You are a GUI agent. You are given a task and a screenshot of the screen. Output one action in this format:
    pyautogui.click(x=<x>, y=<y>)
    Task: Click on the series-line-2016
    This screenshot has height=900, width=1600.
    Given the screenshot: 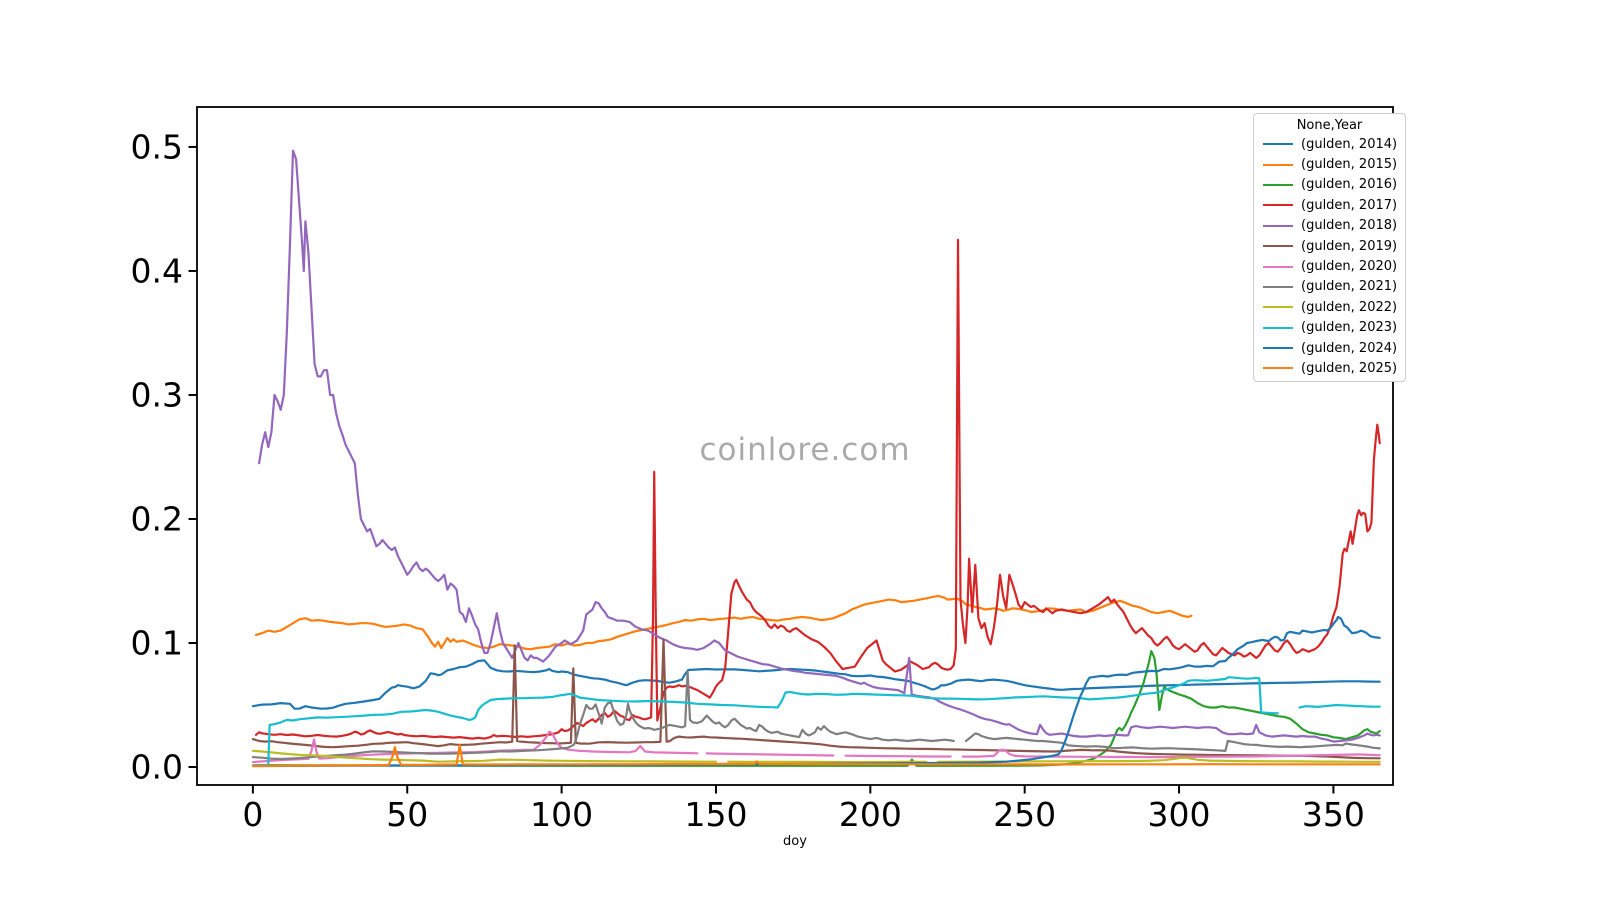 What is the action you would take?
    pyautogui.click(x=817, y=708)
    